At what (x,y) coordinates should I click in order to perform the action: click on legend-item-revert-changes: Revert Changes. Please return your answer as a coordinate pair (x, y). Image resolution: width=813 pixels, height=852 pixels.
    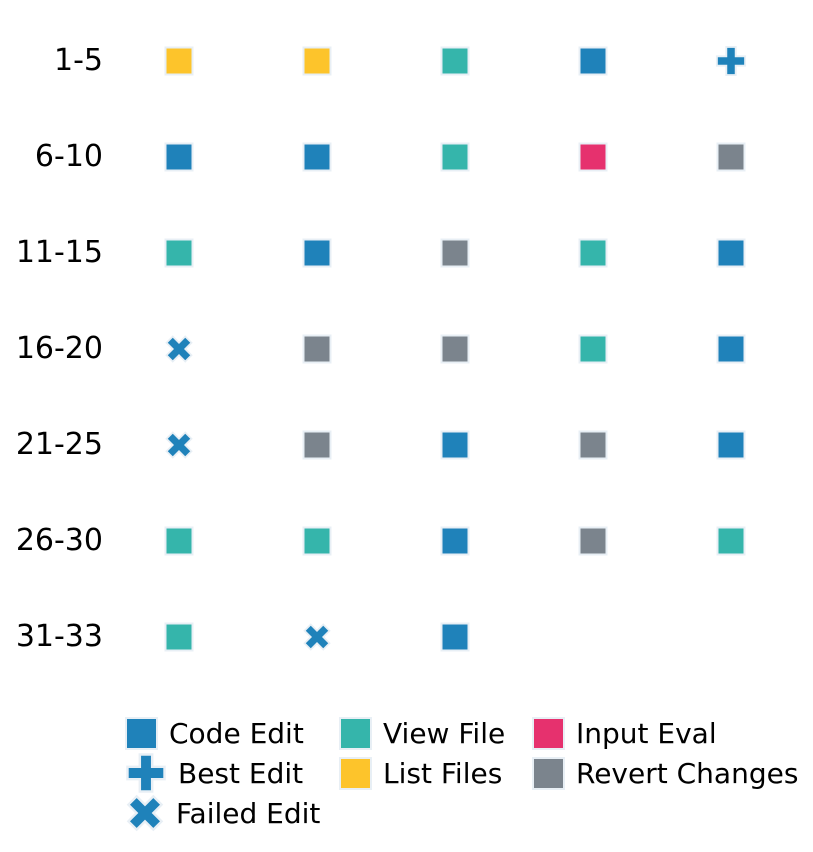
    Looking at the image, I should click on (665, 773).